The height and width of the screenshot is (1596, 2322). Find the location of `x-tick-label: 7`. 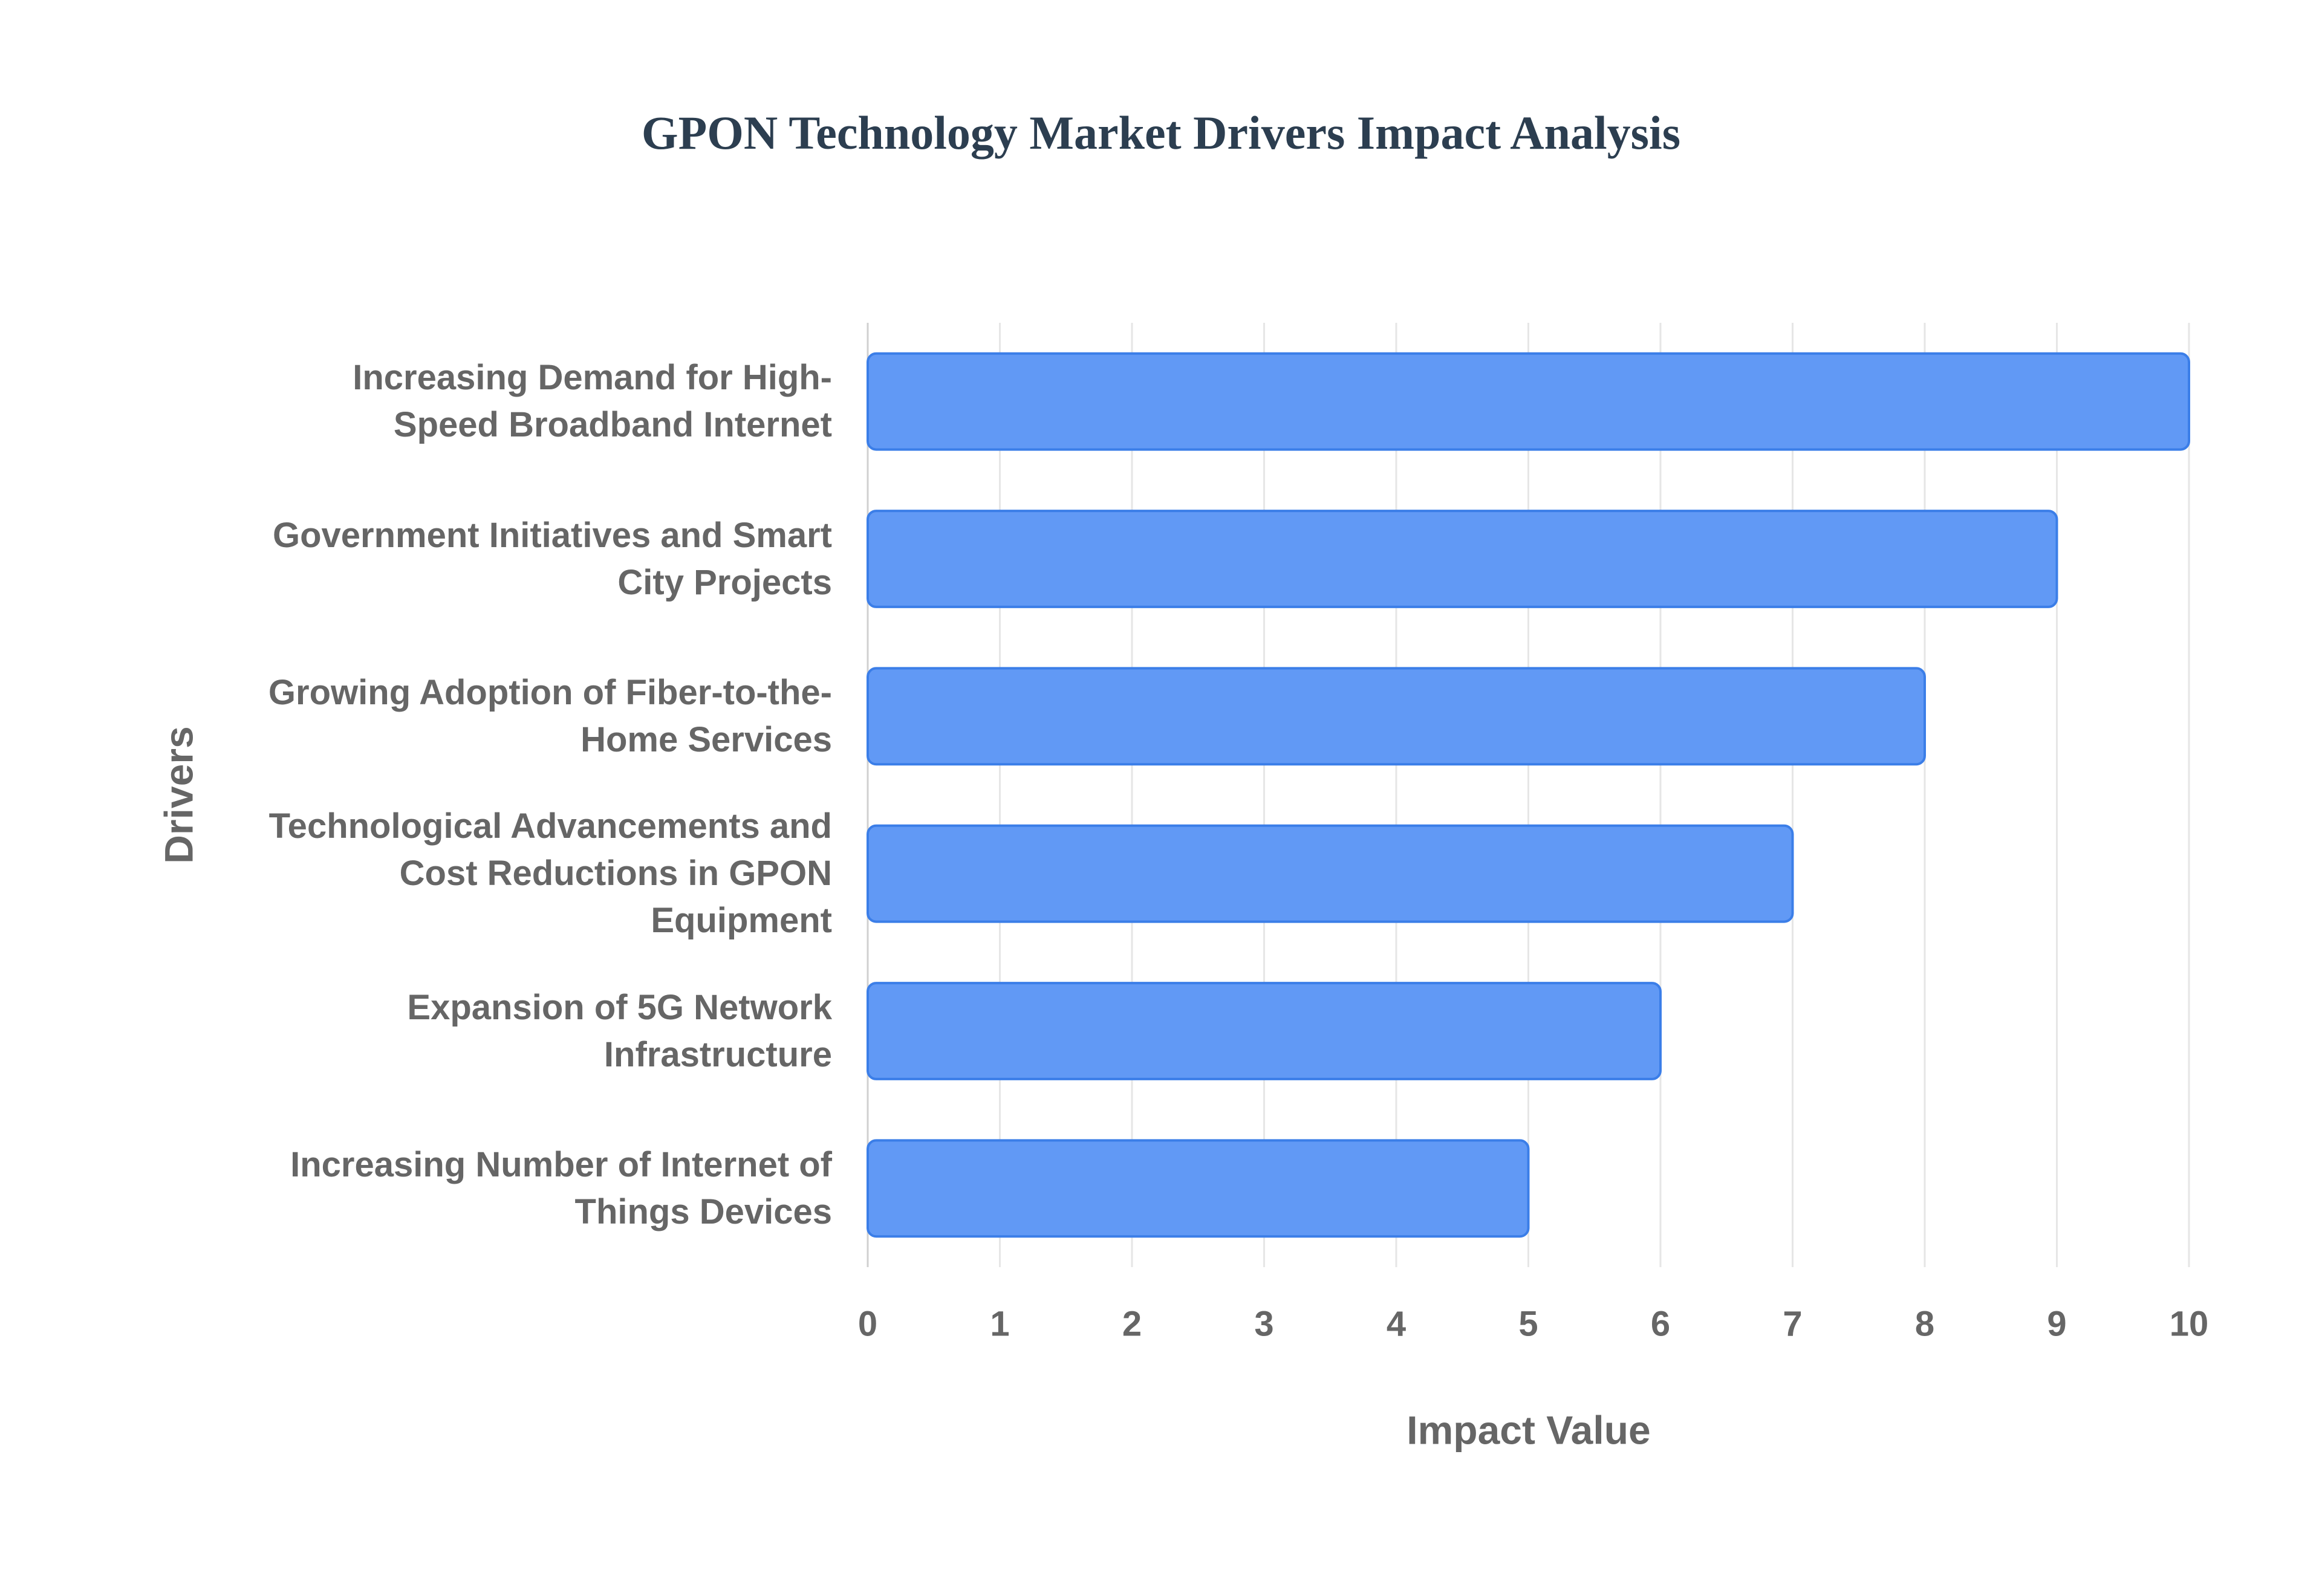

x-tick-label: 7 is located at coordinates (1792, 1323).